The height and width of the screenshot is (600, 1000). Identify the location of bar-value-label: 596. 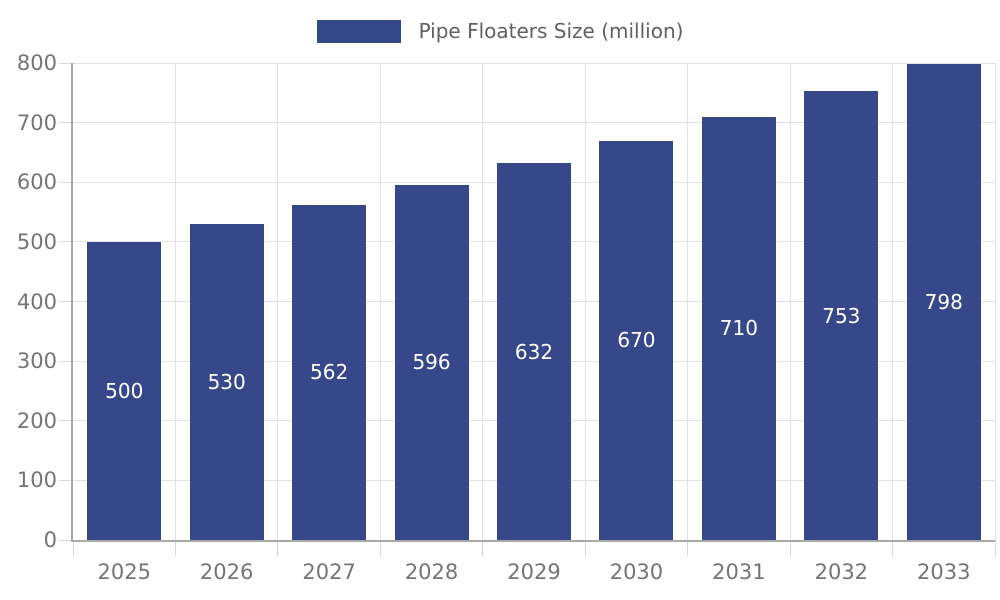
(431, 362).